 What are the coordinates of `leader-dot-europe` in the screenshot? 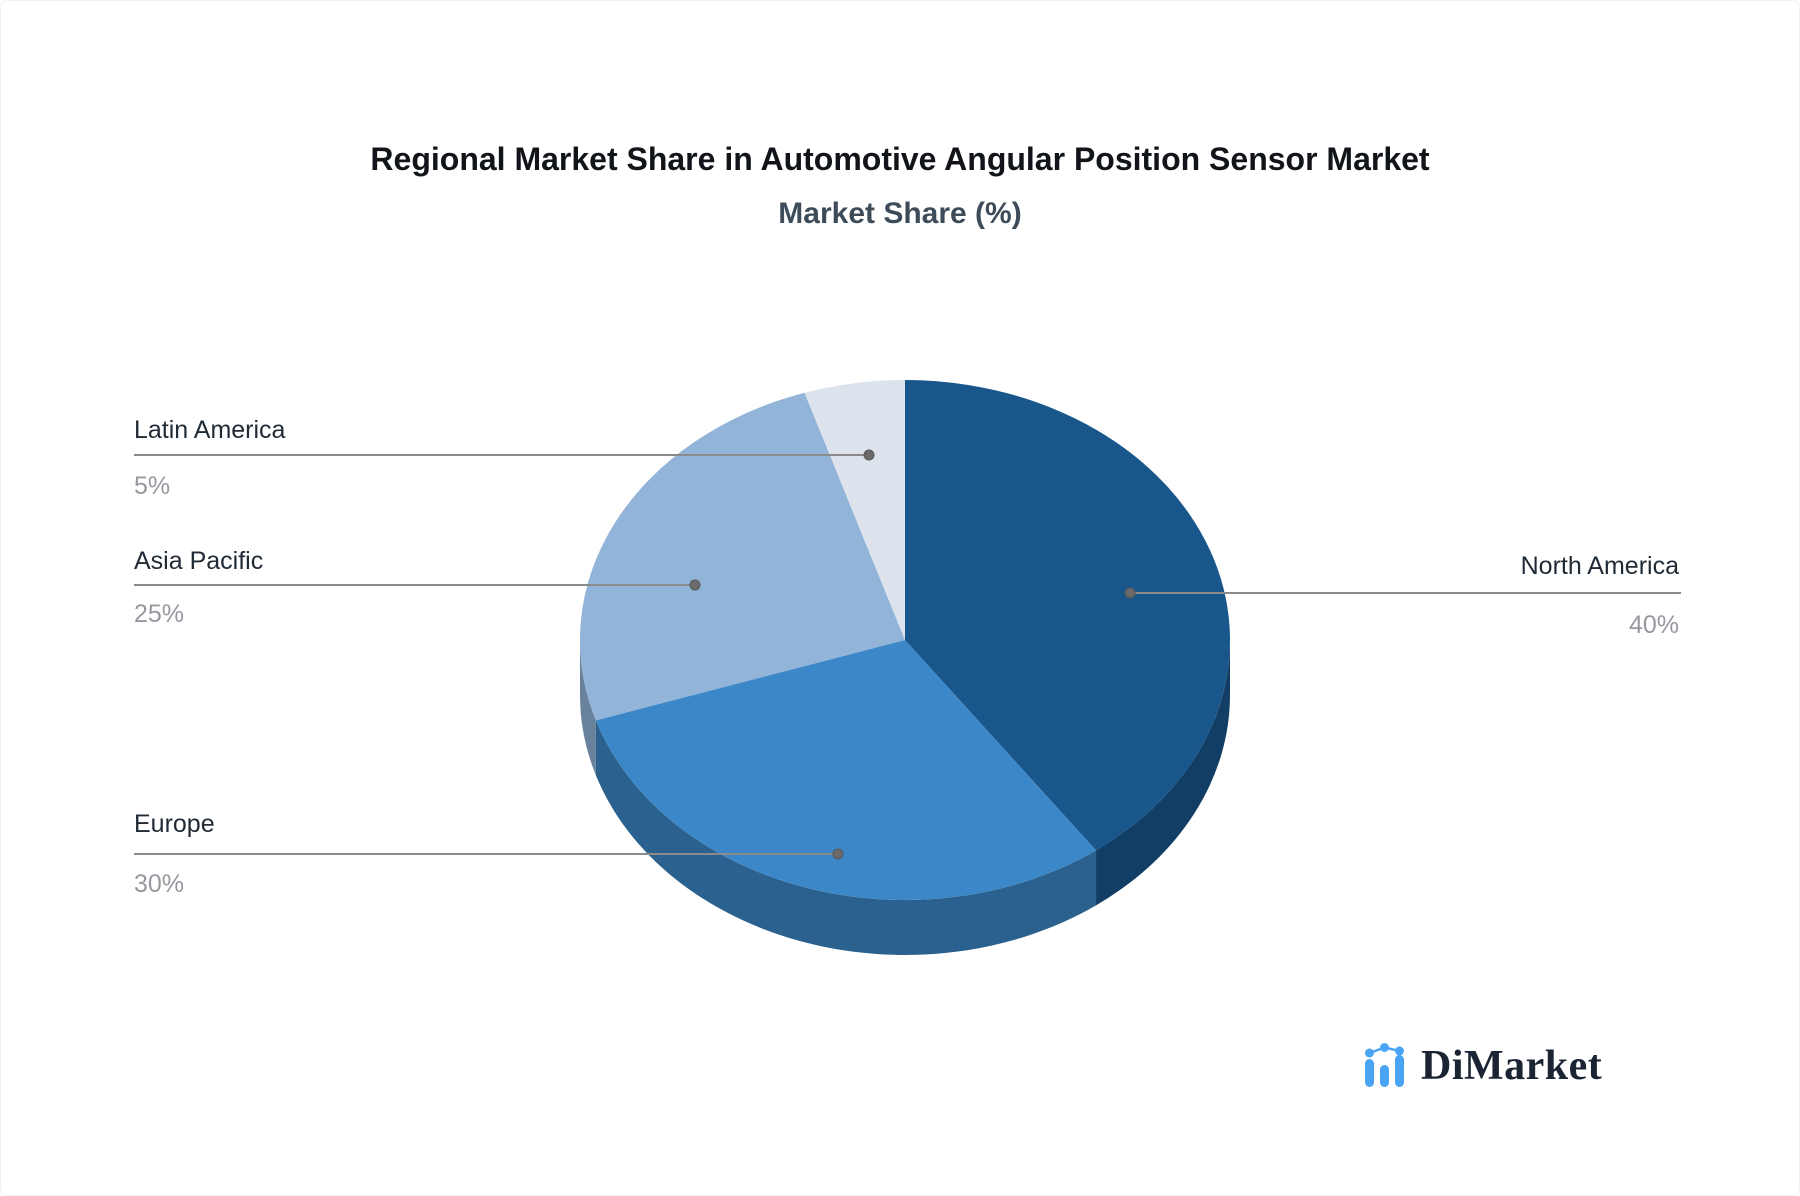 It's located at (838, 854).